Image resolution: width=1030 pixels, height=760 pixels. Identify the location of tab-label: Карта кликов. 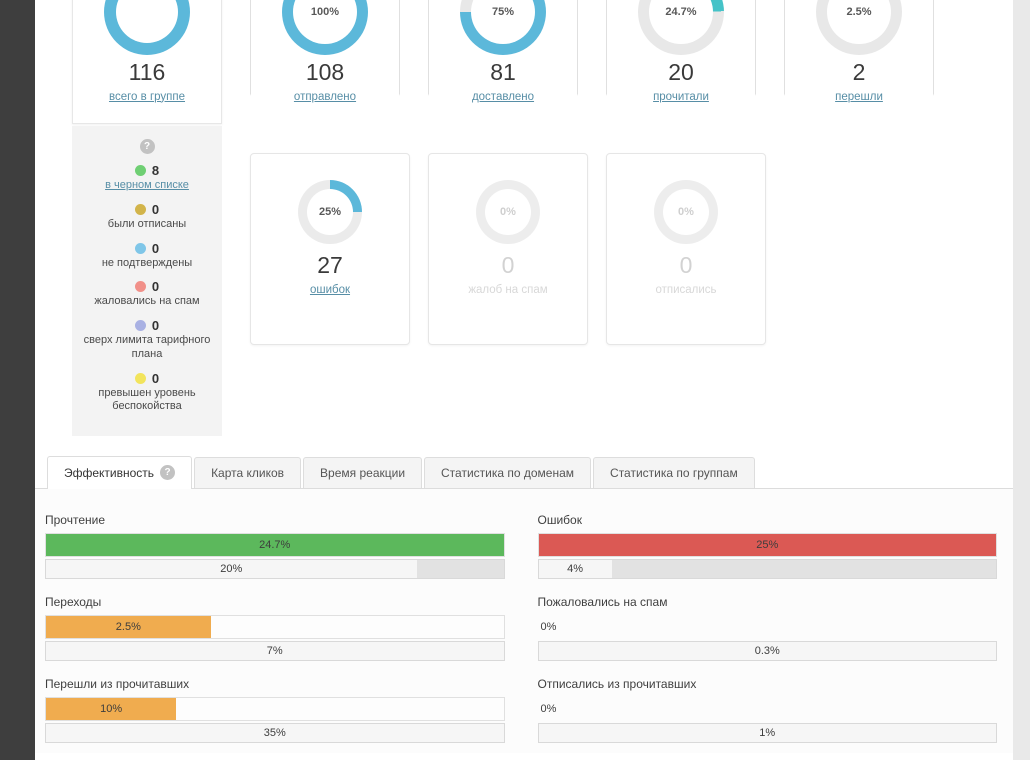
(248, 473).